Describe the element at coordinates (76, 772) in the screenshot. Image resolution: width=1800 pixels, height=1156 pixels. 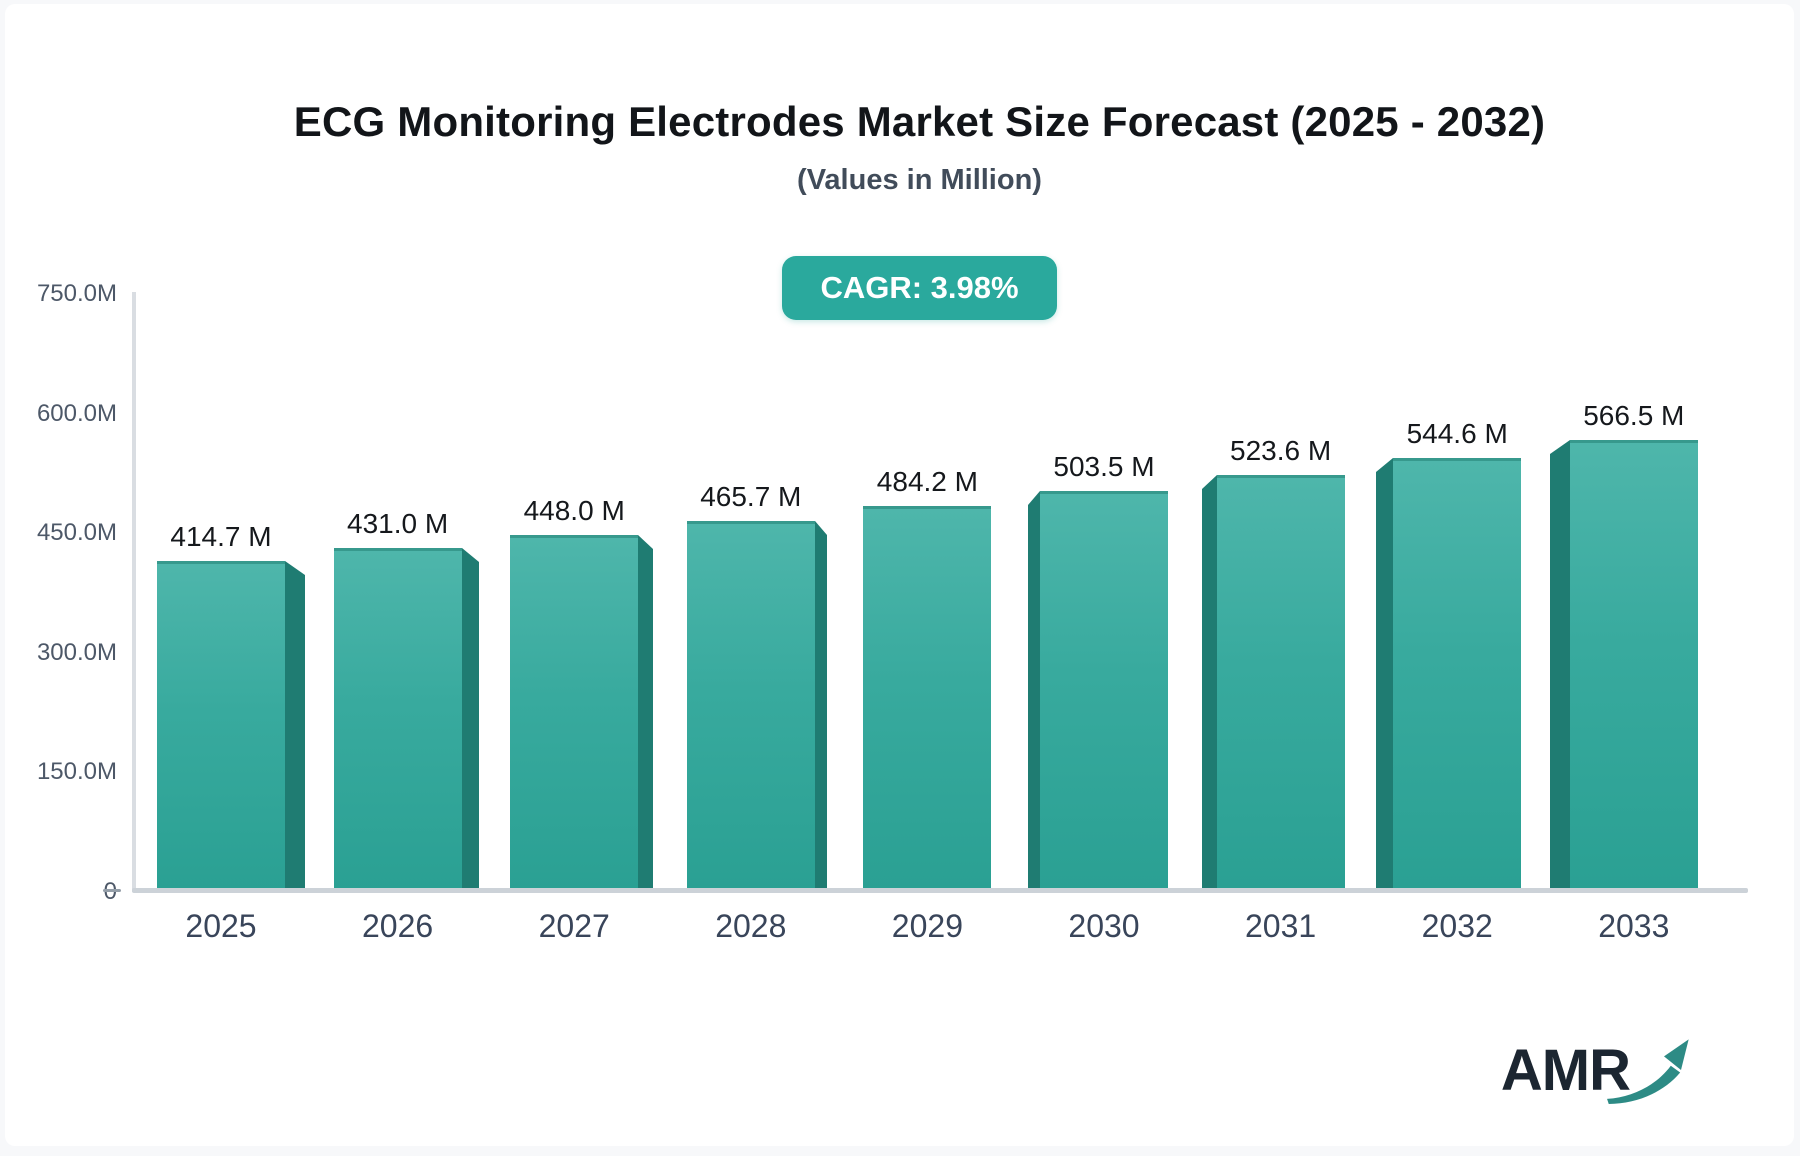
I see `y-axis-tick-label: 150.0M` at that location.